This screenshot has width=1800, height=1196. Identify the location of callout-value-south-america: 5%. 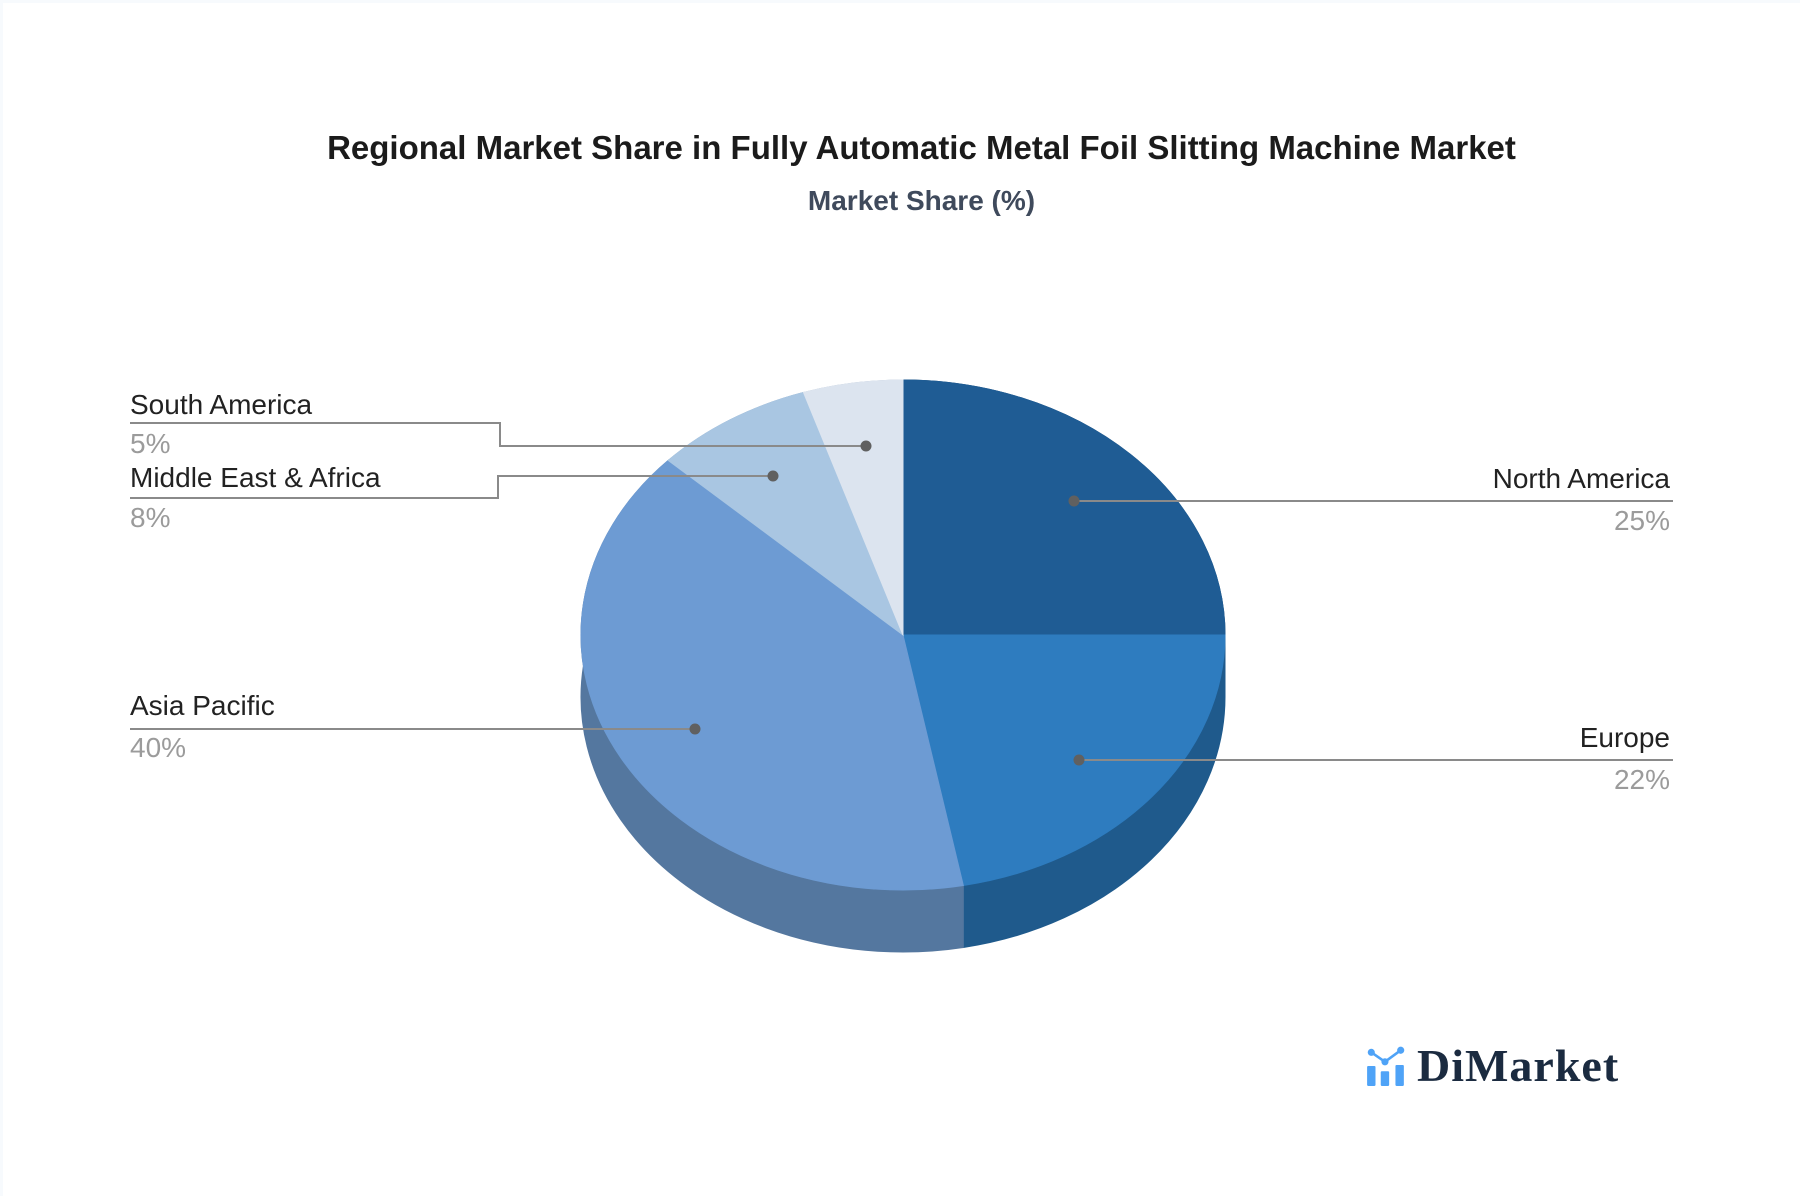
(150, 443).